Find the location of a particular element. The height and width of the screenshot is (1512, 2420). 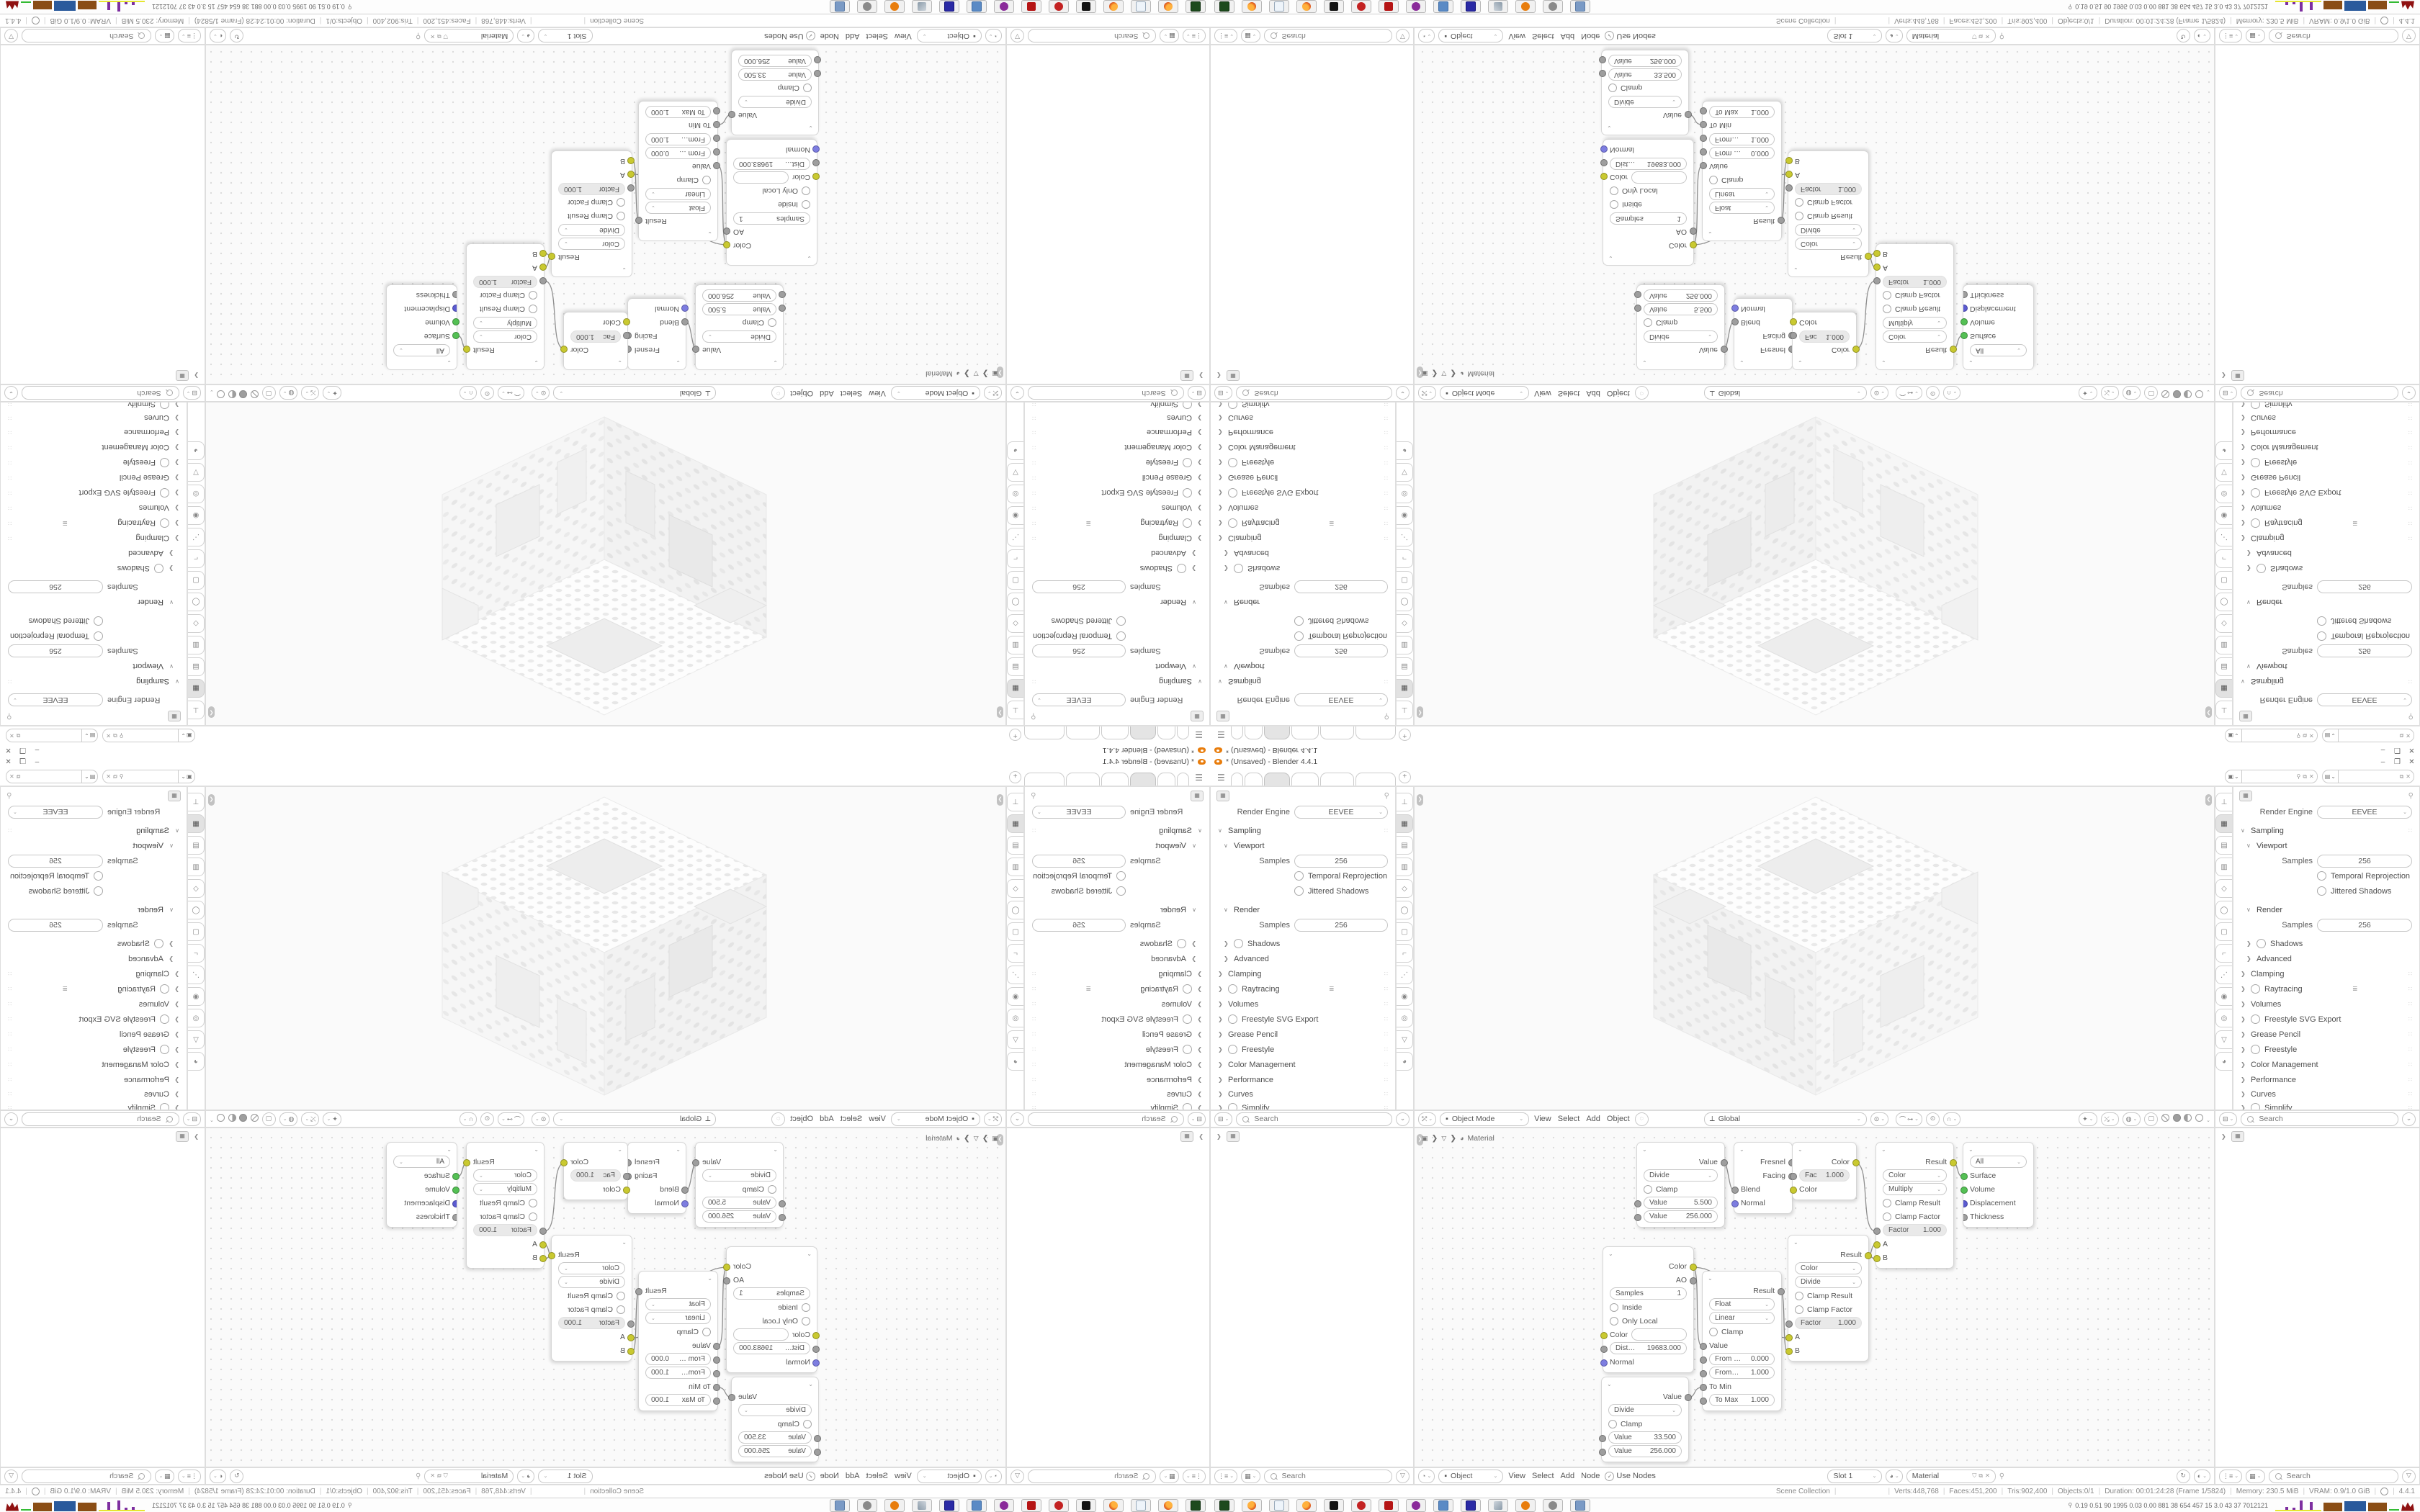

section-simplify: Simplify is located at coordinates (141, 1107).